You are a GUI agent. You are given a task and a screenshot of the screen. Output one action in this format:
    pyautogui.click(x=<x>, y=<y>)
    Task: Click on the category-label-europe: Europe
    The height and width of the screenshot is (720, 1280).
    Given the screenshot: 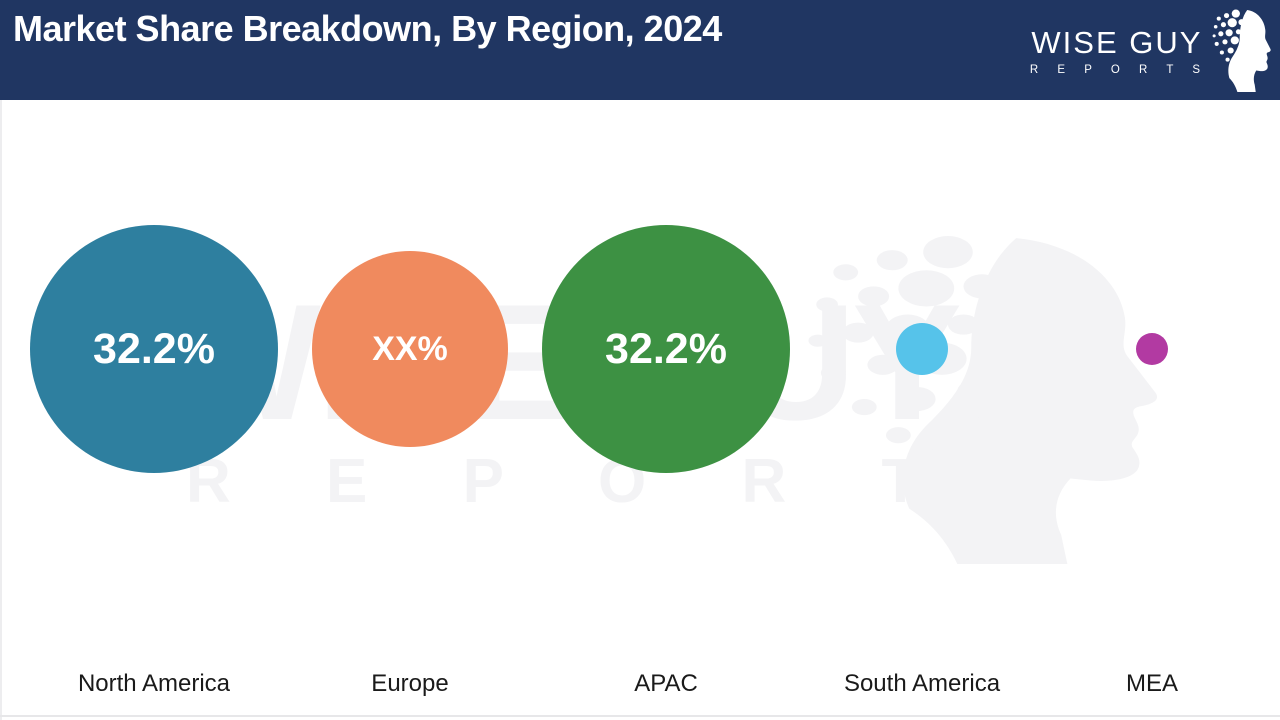 What is the action you would take?
    pyautogui.click(x=410, y=683)
    